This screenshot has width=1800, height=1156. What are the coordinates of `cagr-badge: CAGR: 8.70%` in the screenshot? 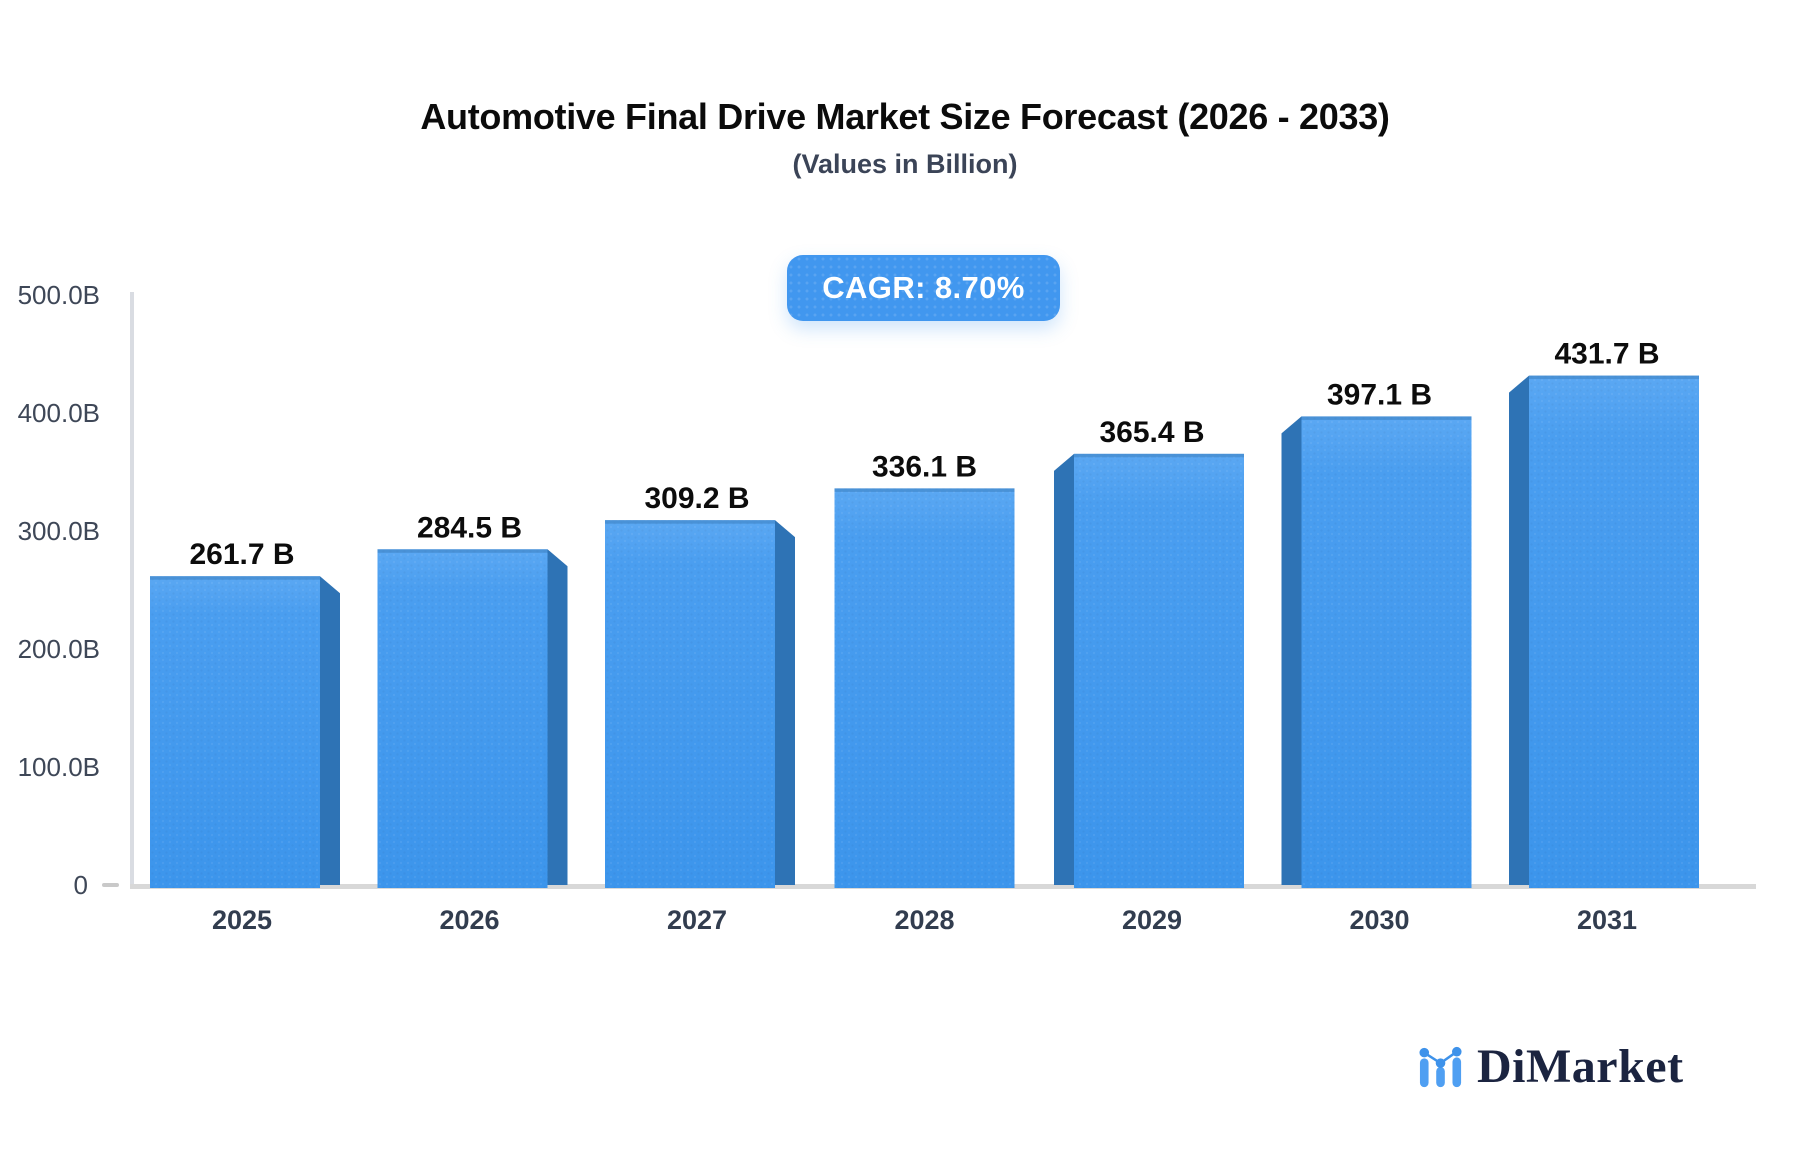 It's located at (923, 288).